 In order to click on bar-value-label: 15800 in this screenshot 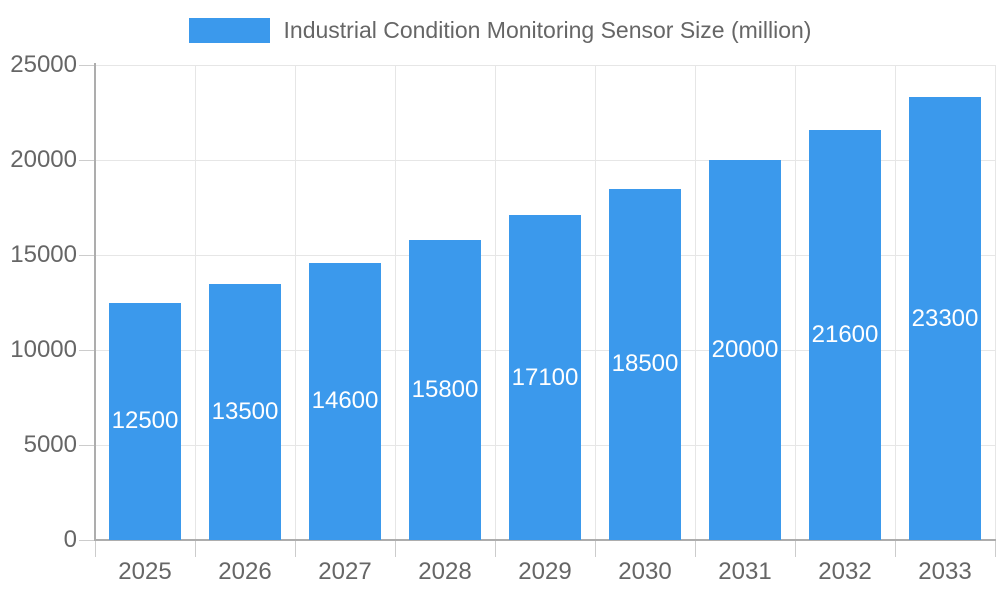, I will do `click(445, 389)`.